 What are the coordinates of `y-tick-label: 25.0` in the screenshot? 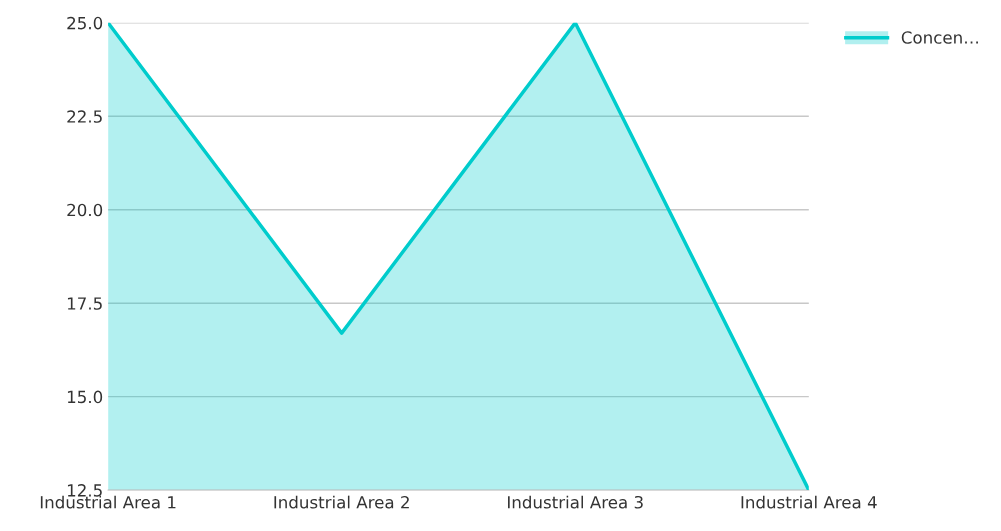 It's located at (85, 23).